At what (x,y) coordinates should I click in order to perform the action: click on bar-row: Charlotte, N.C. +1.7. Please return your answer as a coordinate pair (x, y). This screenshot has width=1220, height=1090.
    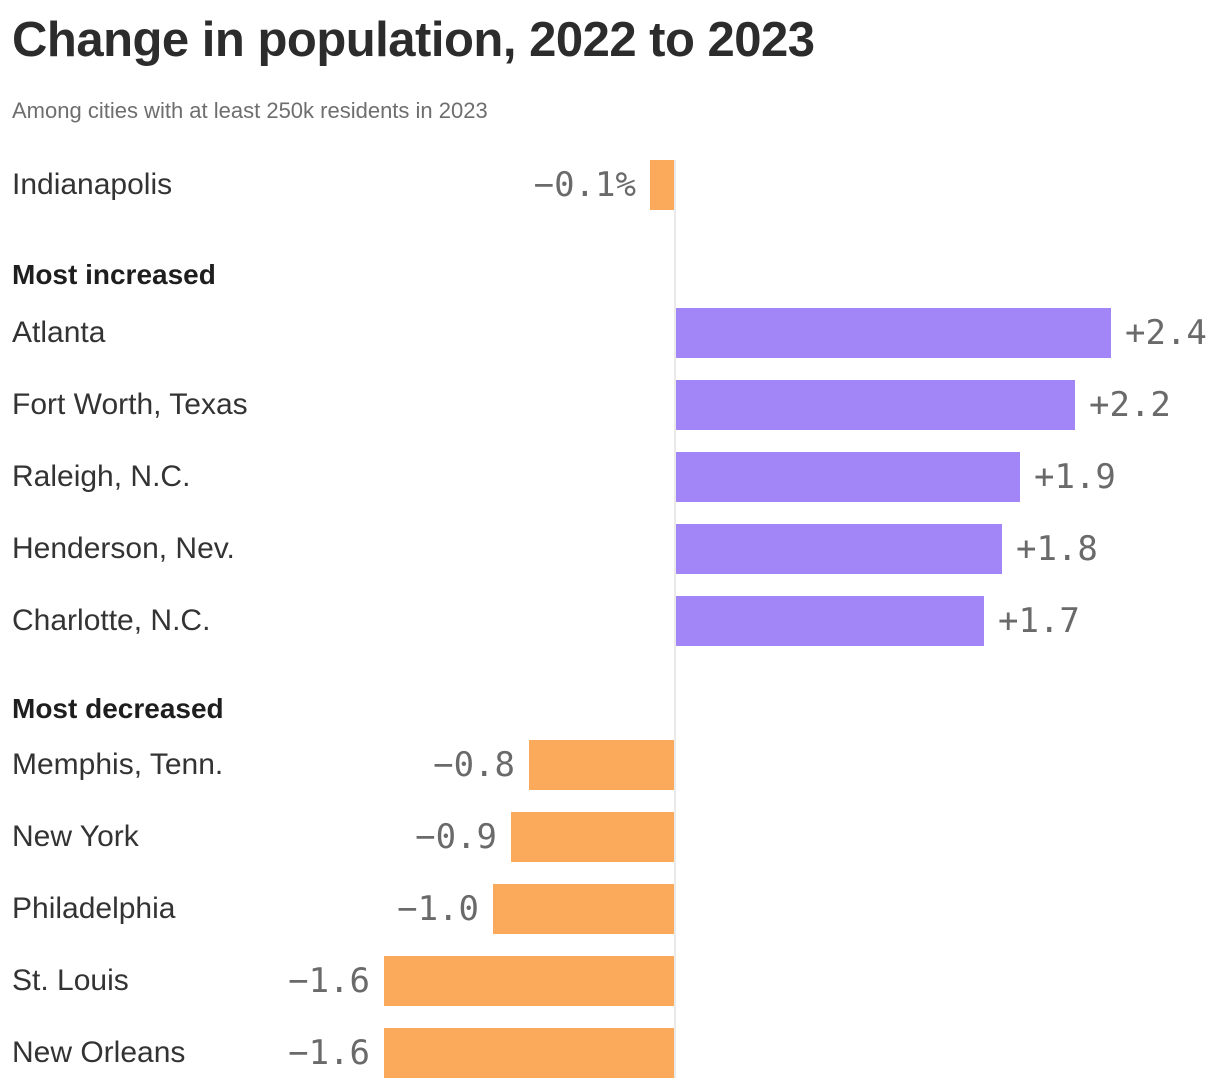
    Looking at the image, I should click on (610, 621).